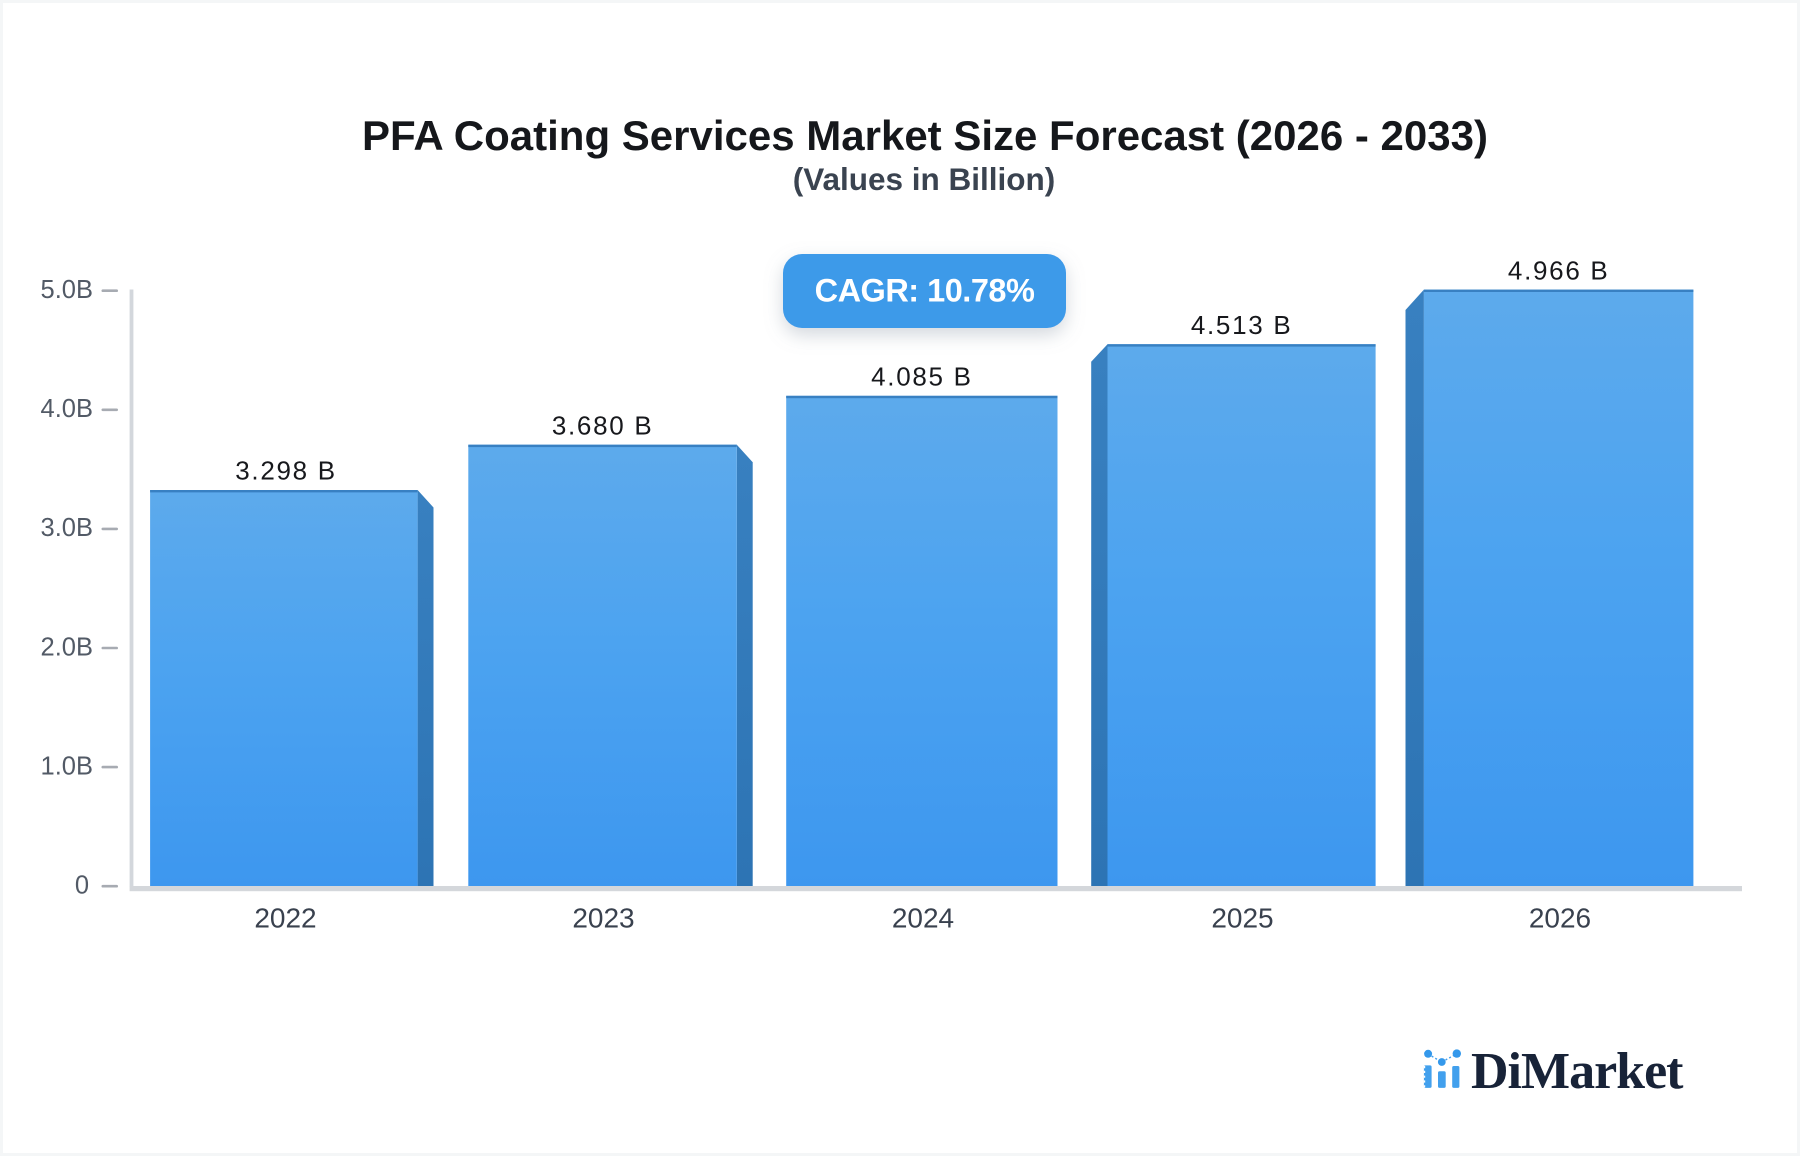 The image size is (1800, 1156). Describe the element at coordinates (285, 918) in the screenshot. I see `svg-text: 2022` at that location.